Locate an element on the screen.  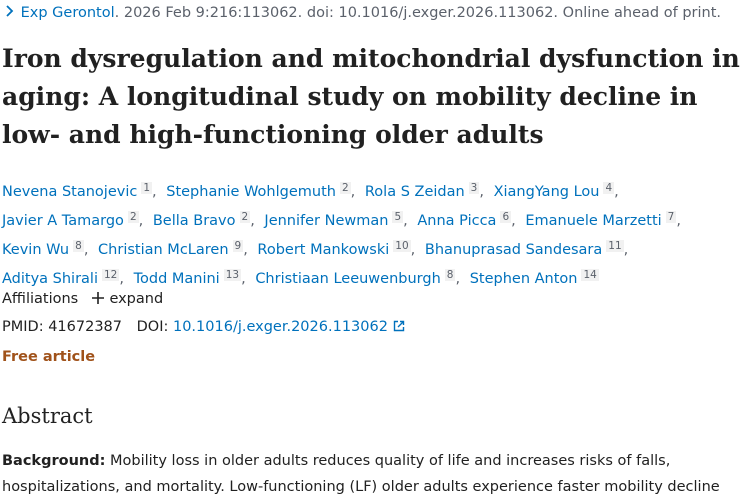
author-entry: Todd Manini 13, is located at coordinates (192, 278).